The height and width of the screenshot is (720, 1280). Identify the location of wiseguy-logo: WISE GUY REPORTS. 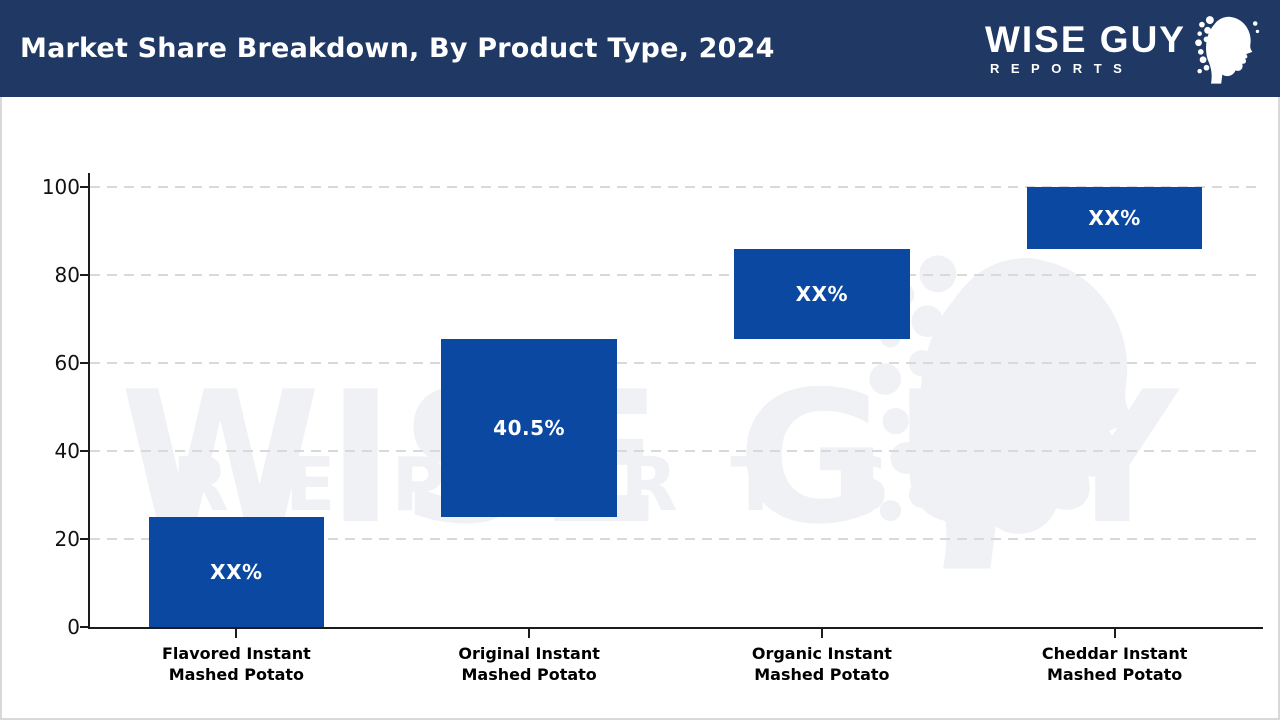
(1123, 49).